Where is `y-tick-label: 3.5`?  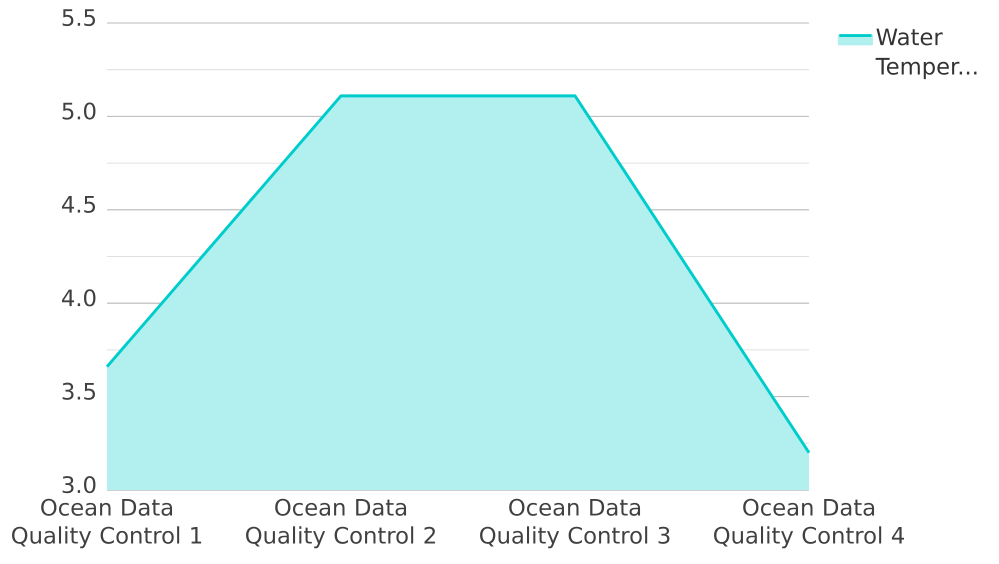 y-tick-label: 3.5 is located at coordinates (78, 391).